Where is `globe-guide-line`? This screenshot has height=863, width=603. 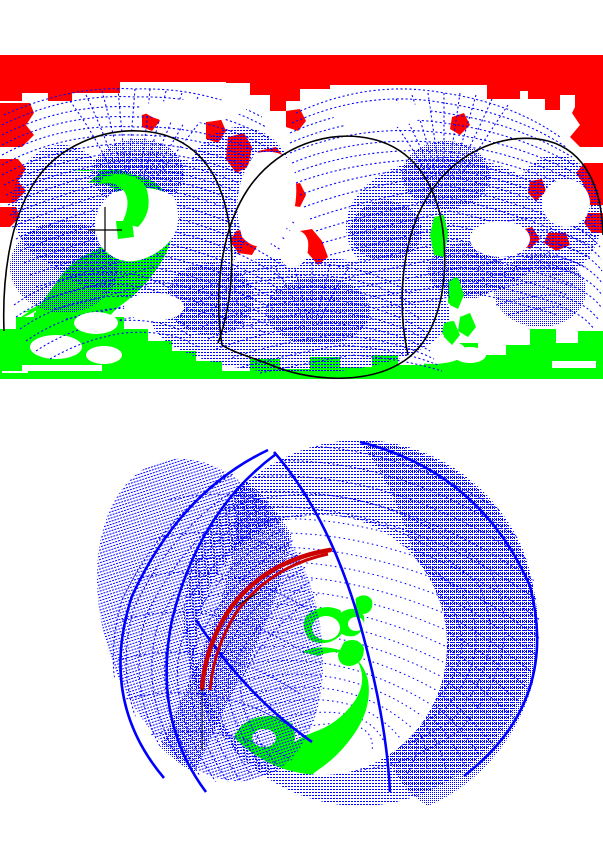 globe-guide-line is located at coordinates (231, 670).